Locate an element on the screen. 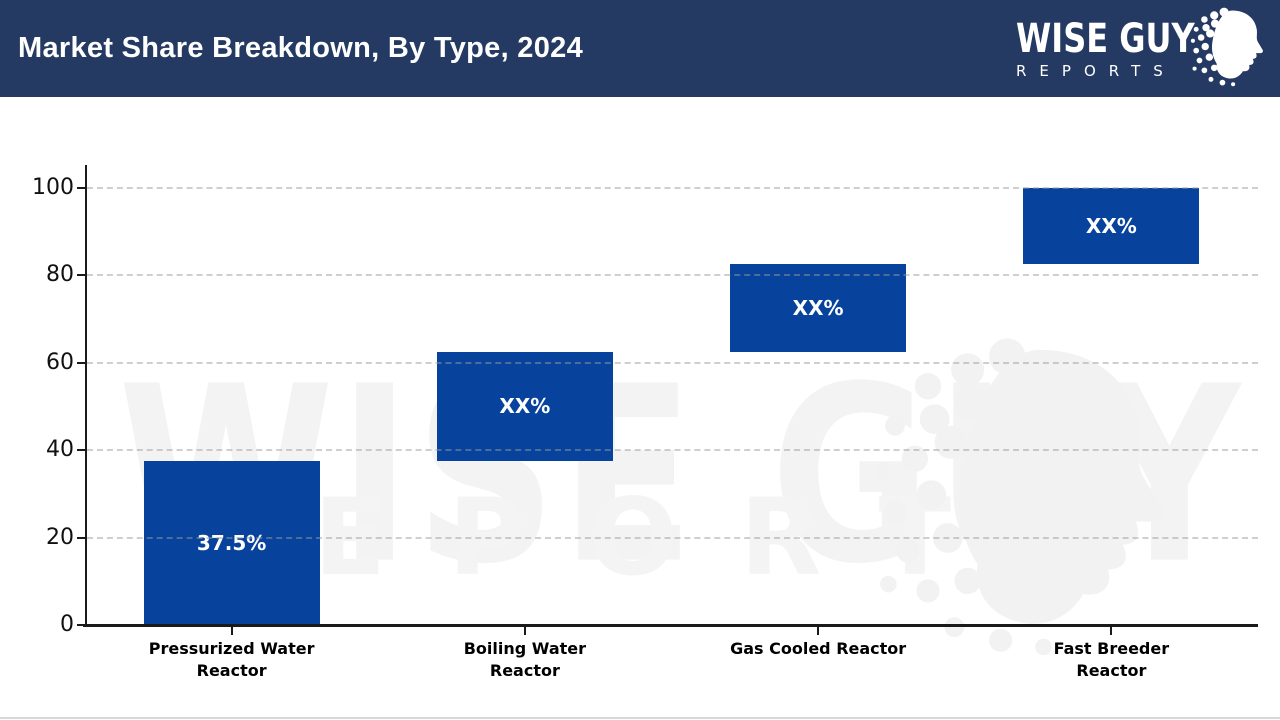 Image resolution: width=1280 pixels, height=720 pixels. y-tick-label: 80 is located at coordinates (60, 274).